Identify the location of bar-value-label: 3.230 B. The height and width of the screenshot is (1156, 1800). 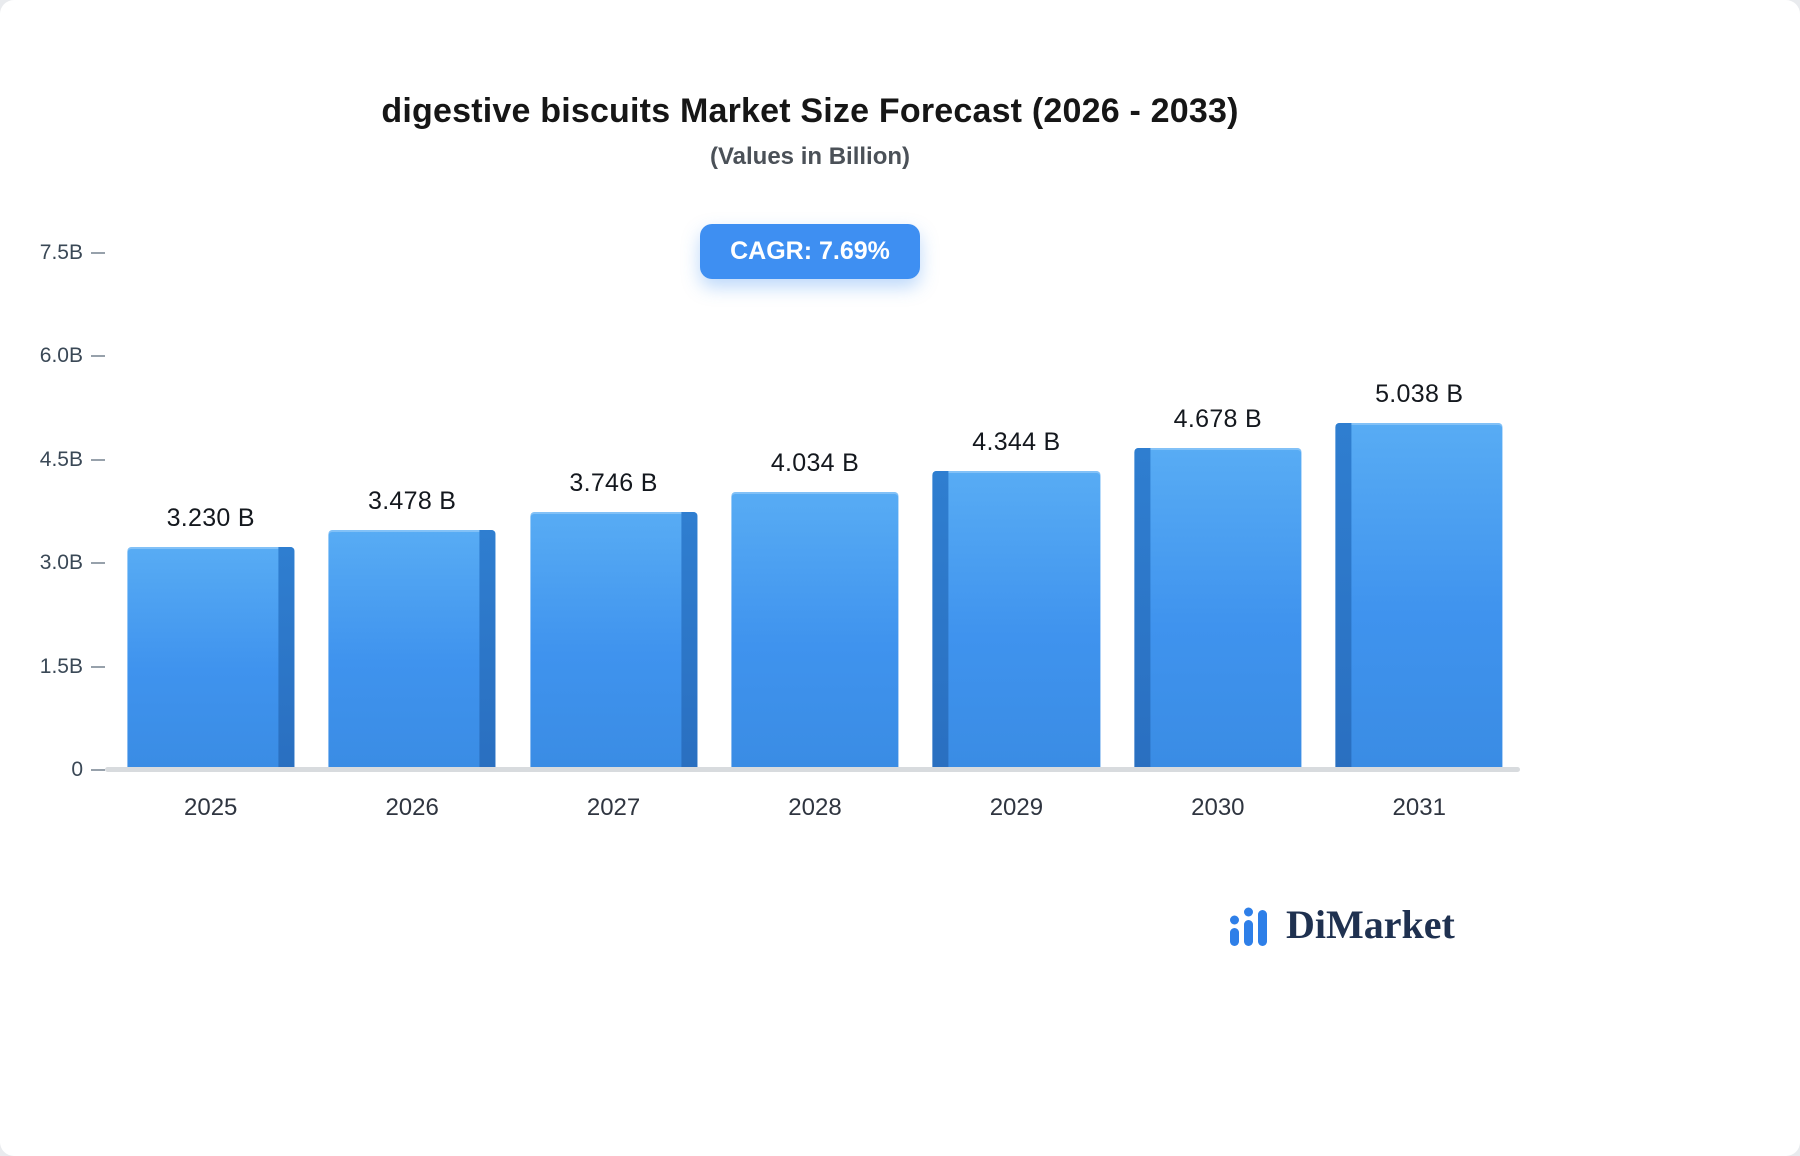
(210, 518).